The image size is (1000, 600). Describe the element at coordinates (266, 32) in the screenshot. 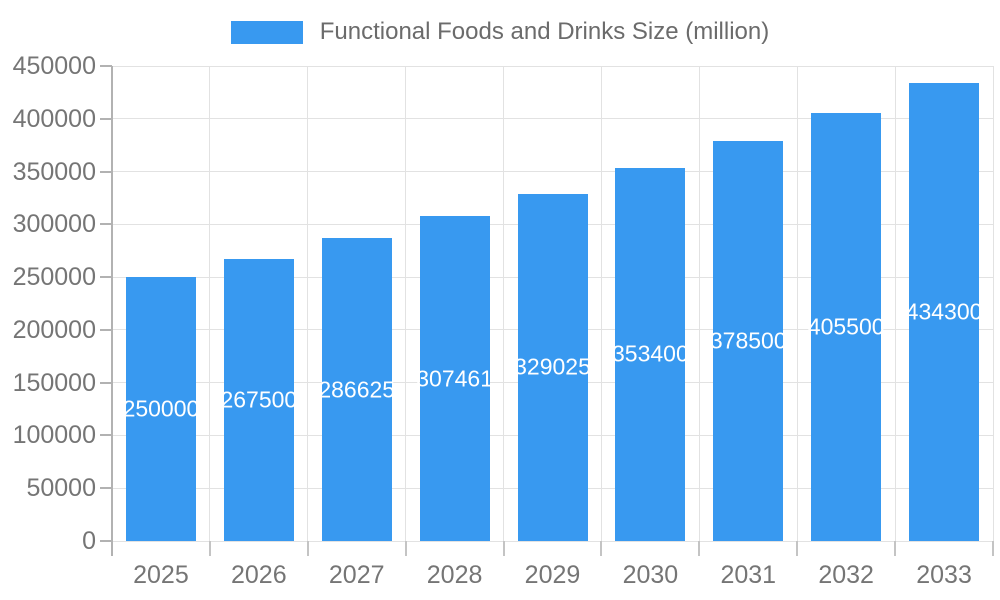

I see `legend-swatch-icon` at that location.